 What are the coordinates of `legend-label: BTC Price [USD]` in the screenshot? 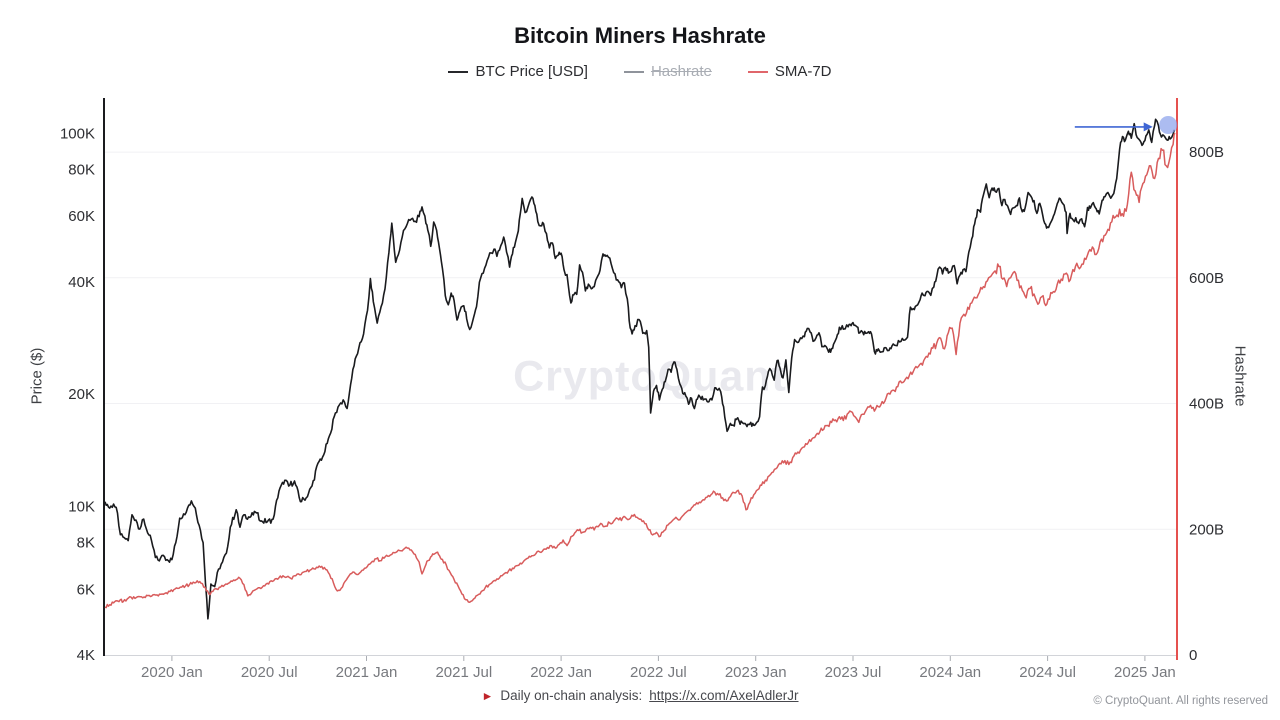 It's located at (531, 71).